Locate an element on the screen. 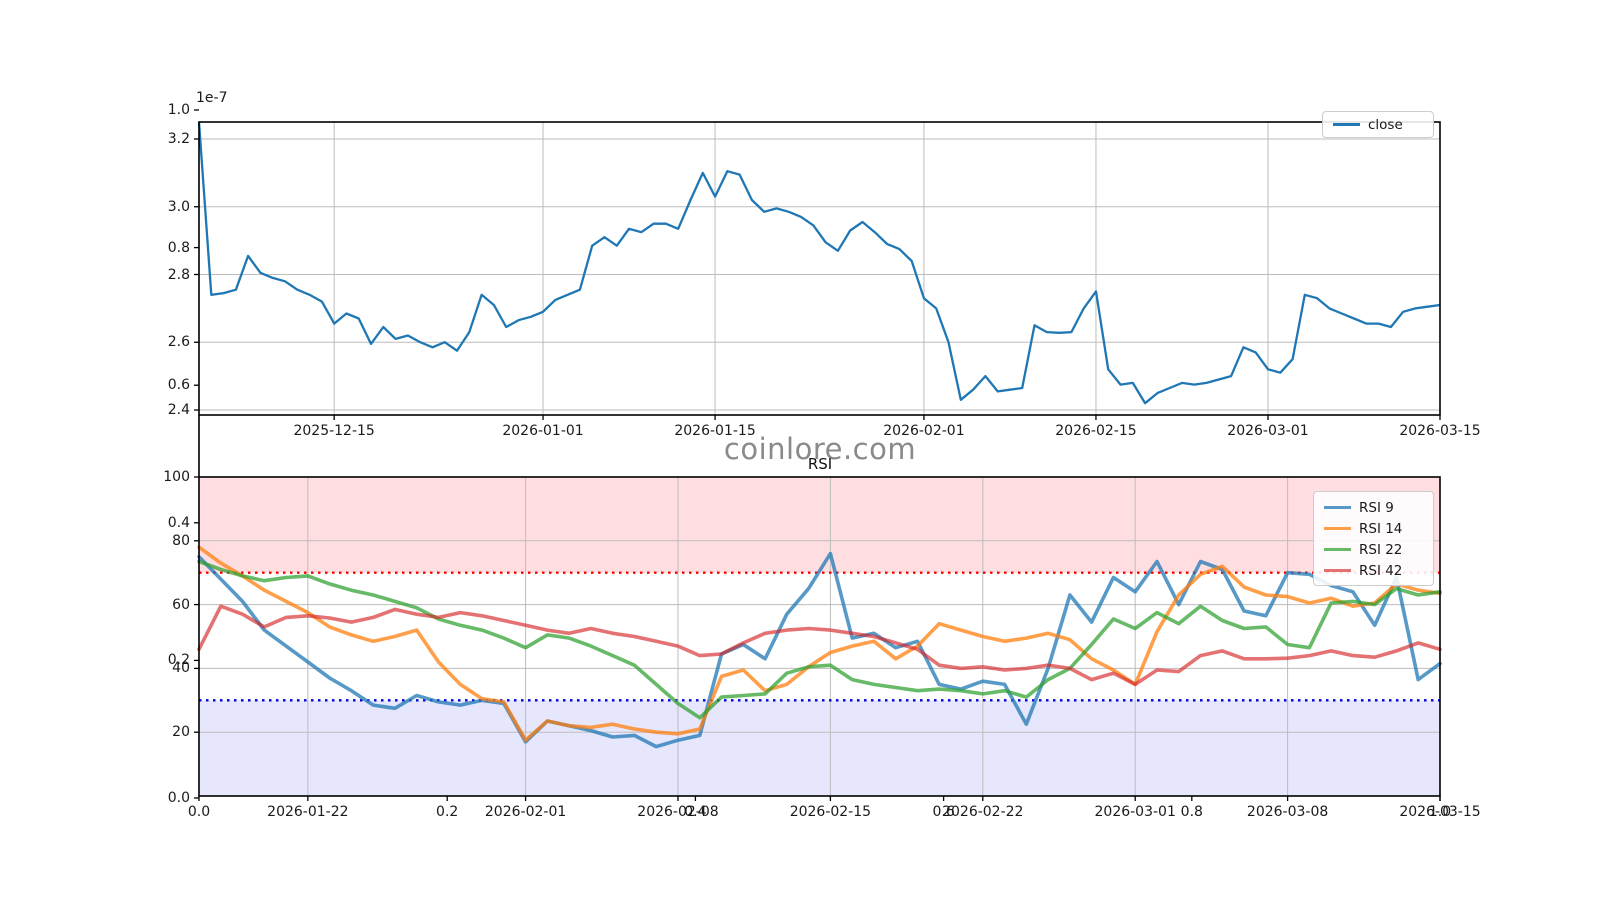  price-legend: close is located at coordinates (1378, 124).